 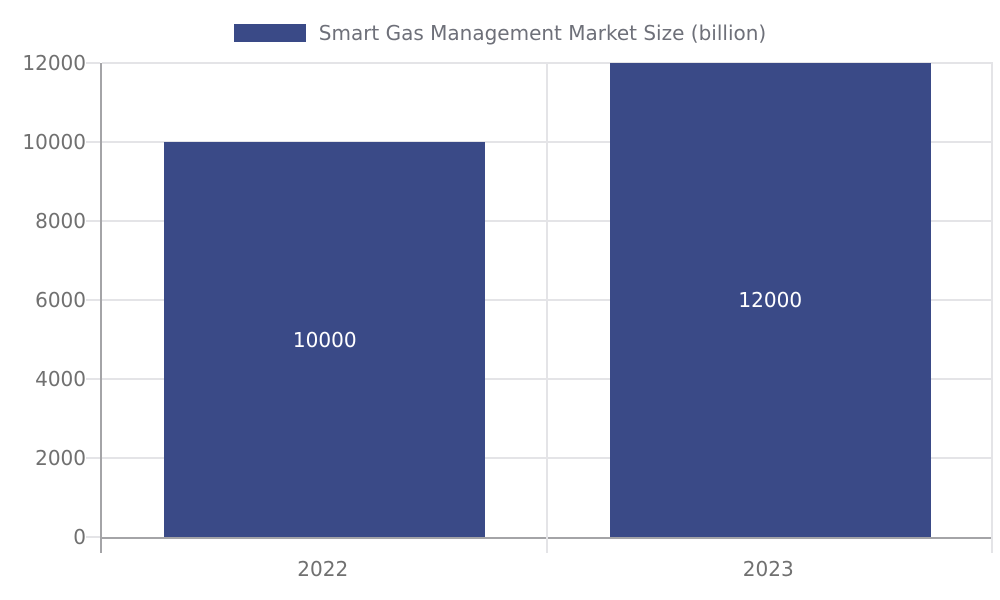 I want to click on x-axis-label: 2023, so click(x=768, y=569).